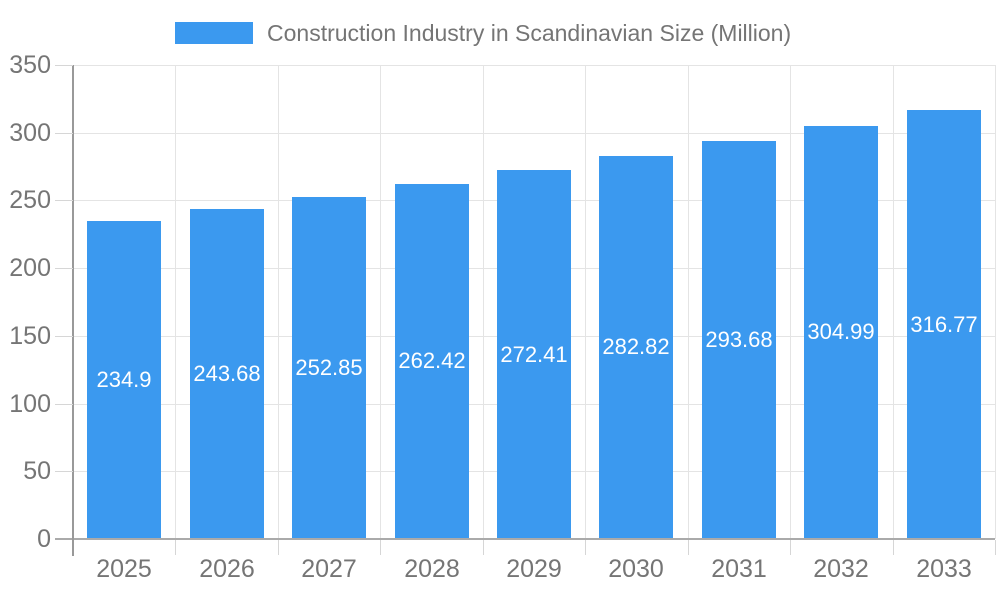 Image resolution: width=1000 pixels, height=600 pixels. Describe the element at coordinates (30, 133) in the screenshot. I see `y-axis-label: 300` at that location.